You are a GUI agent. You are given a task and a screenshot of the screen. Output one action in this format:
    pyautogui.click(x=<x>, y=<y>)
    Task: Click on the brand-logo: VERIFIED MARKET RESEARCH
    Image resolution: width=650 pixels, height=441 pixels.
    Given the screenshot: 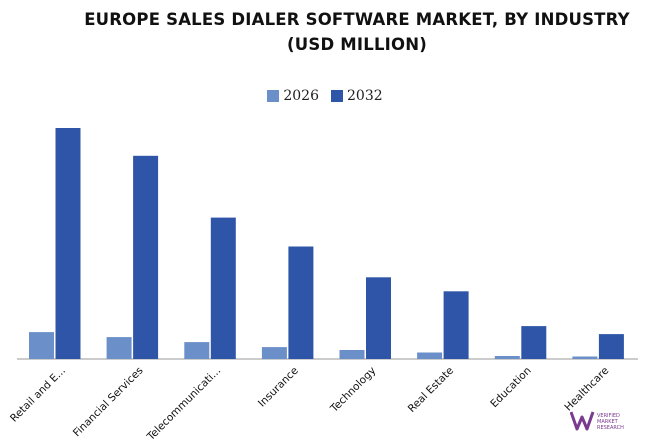 What is the action you would take?
    pyautogui.click(x=603, y=421)
    